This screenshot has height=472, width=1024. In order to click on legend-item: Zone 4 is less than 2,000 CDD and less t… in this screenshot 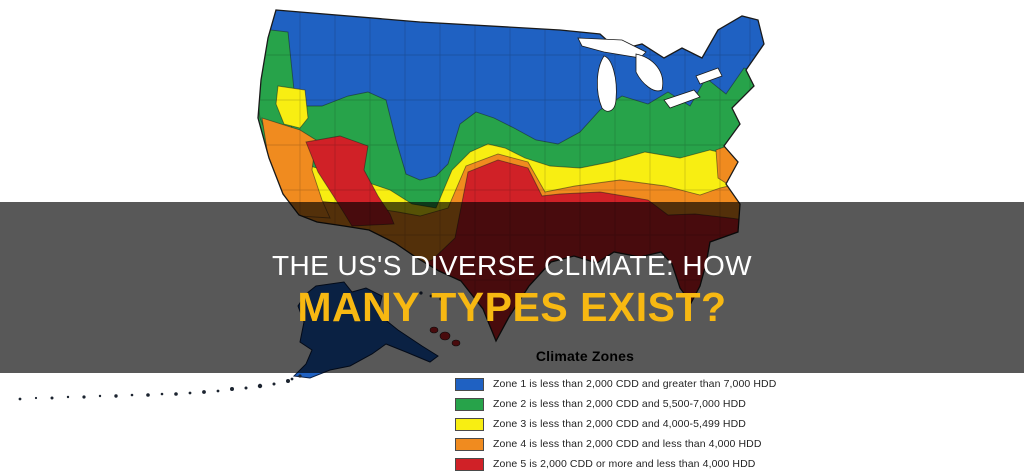, I will do `click(615, 444)`.